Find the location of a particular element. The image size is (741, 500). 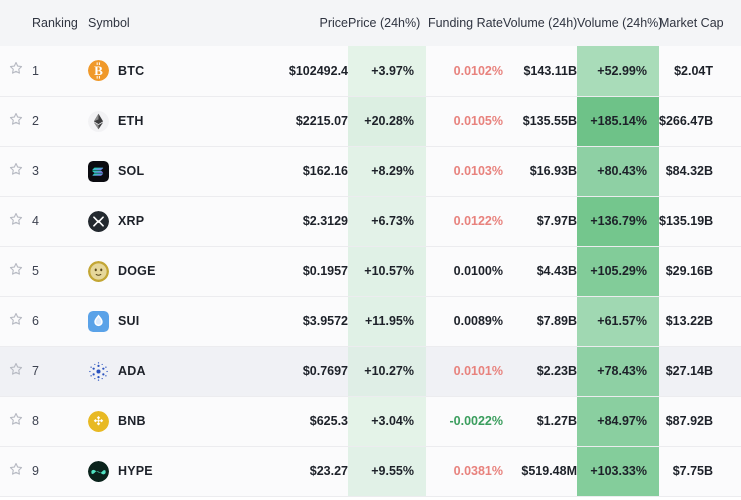

funding-rate-cell: 0.0101% is located at coordinates (464, 371).